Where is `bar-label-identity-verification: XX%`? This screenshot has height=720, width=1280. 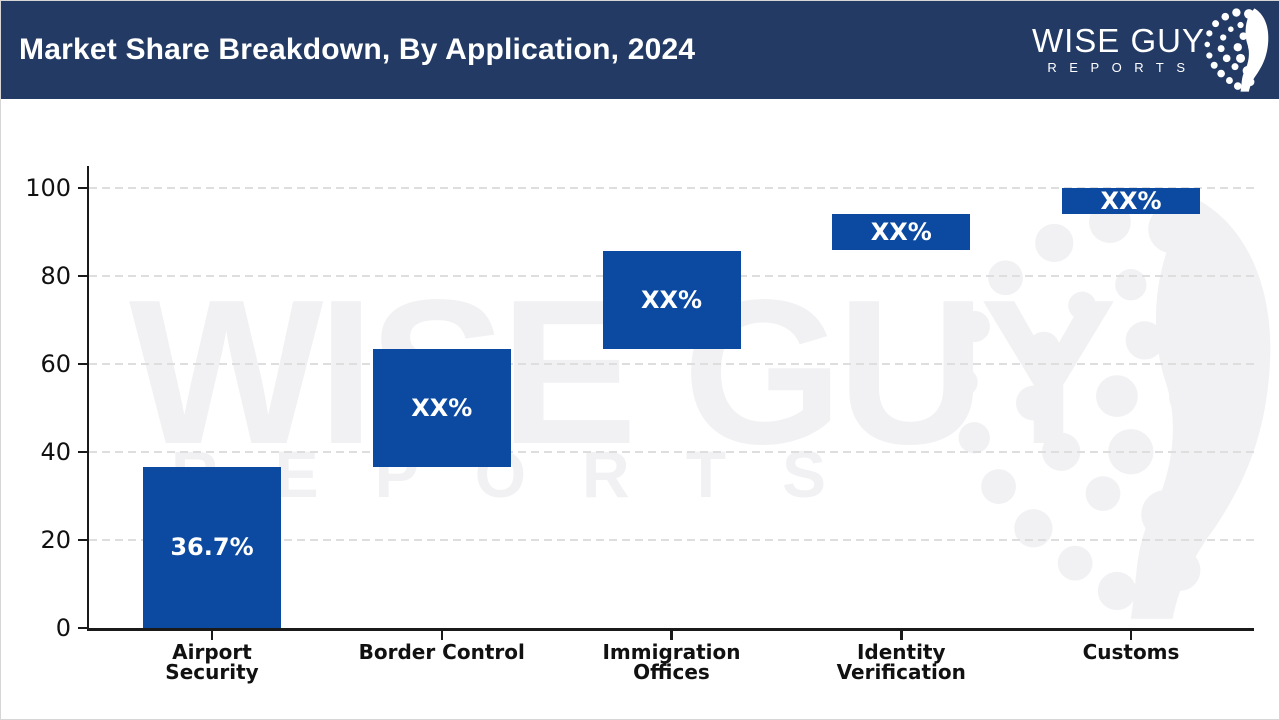 bar-label-identity-verification: XX% is located at coordinates (901, 231).